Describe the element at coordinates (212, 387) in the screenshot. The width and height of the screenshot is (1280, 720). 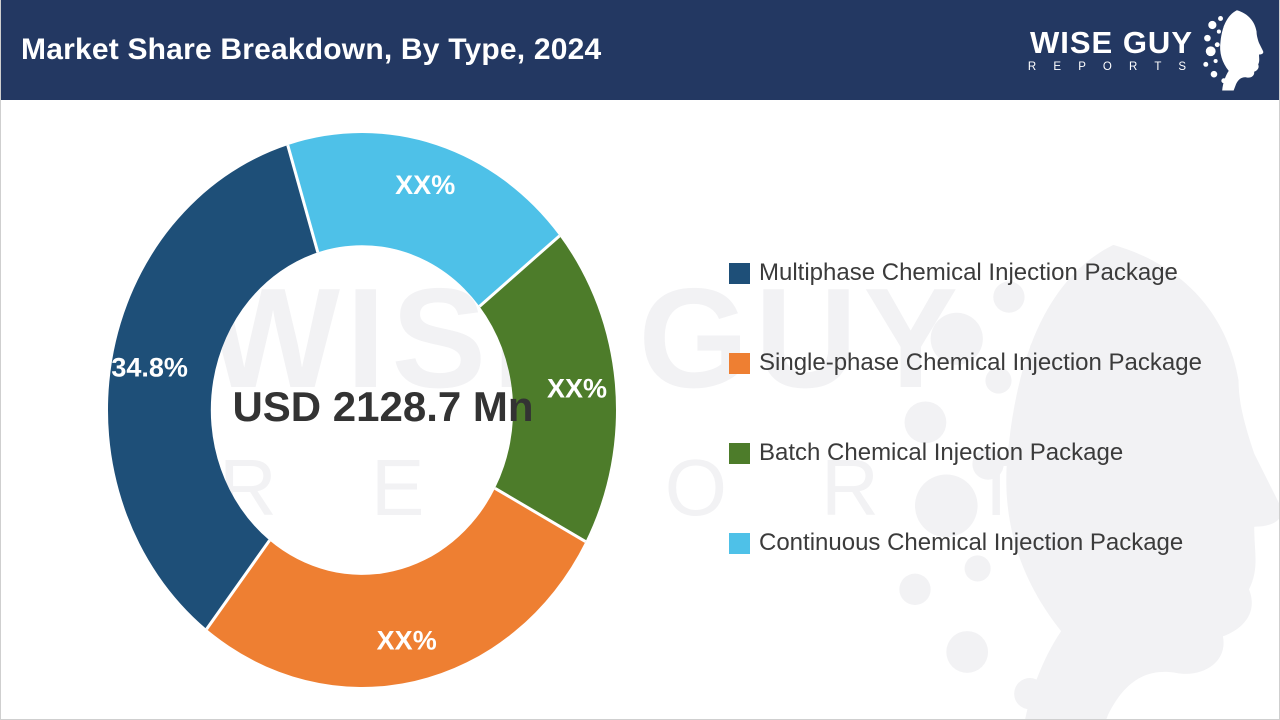
I see `donut-segment-multiphase-chemical-injection-package` at that location.